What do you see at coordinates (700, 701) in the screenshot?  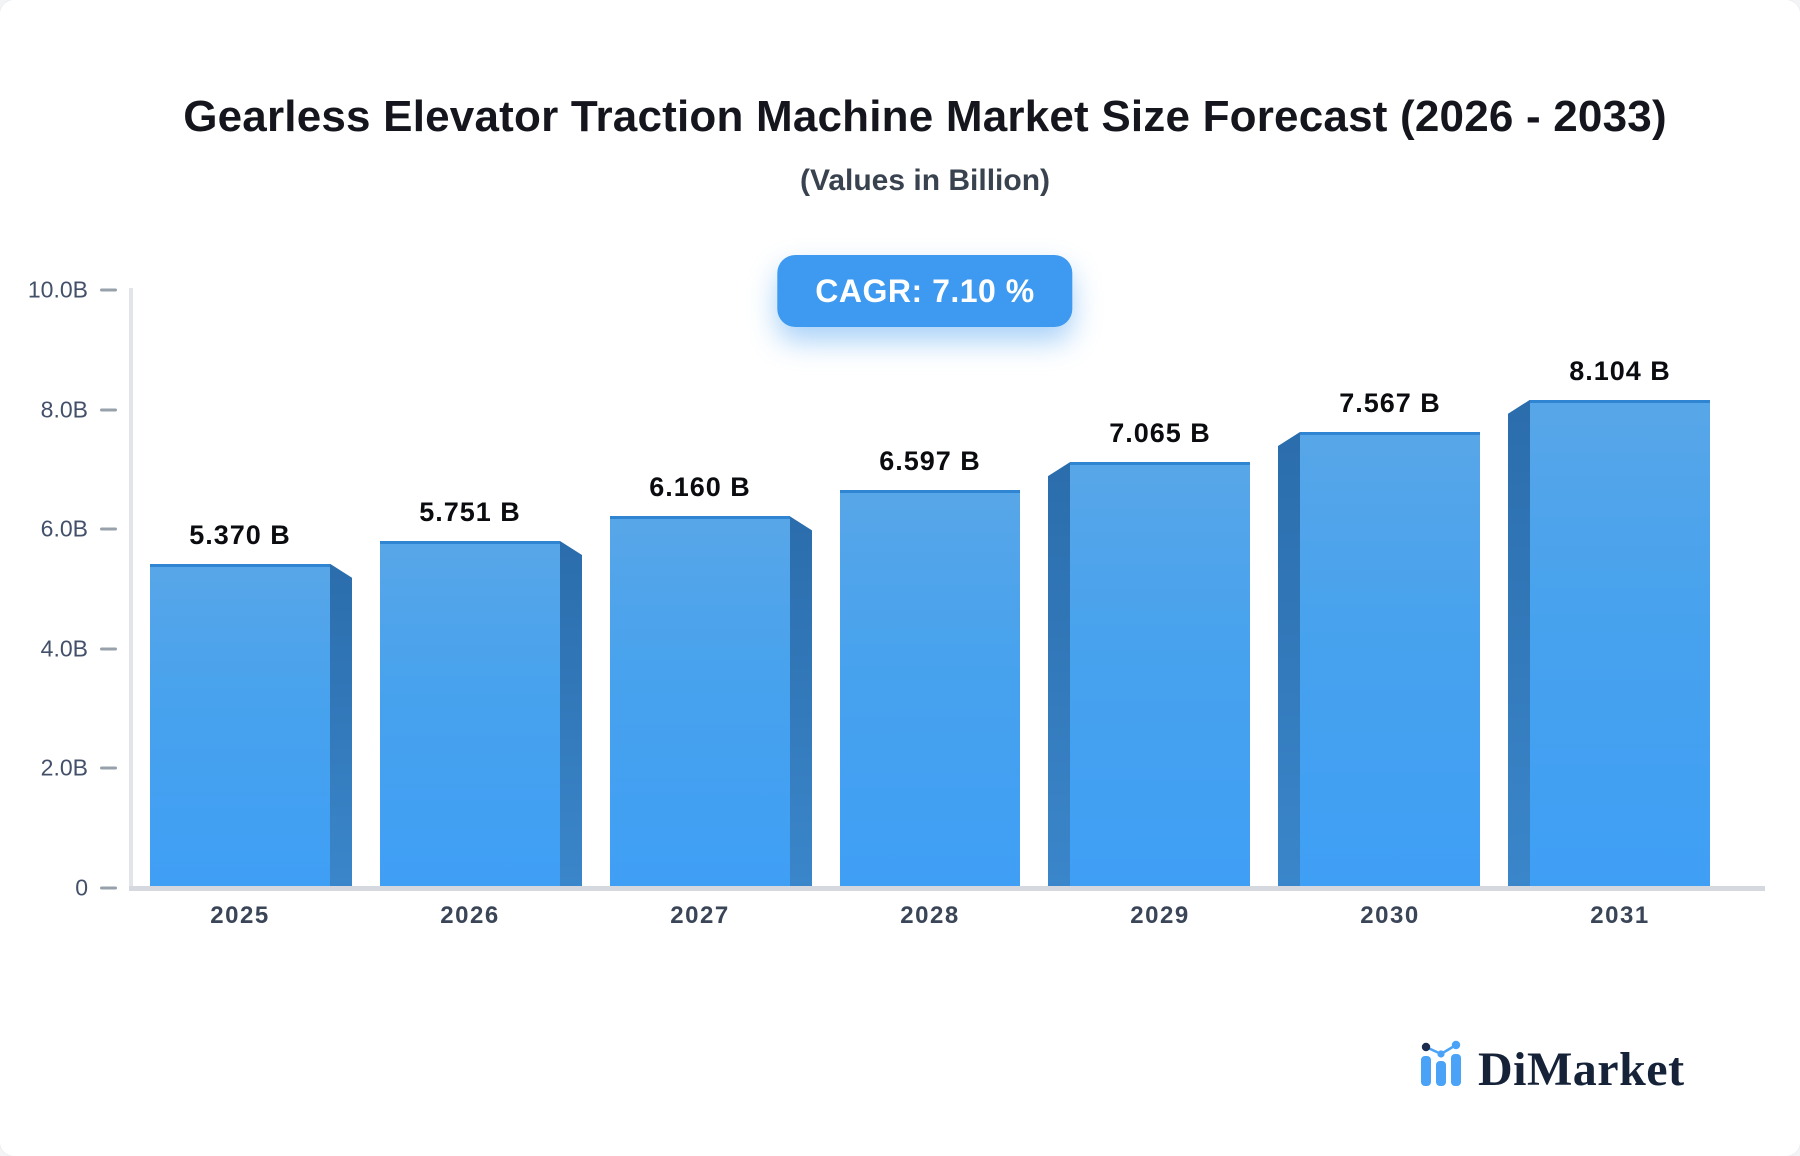 I see `bar-2027` at bounding box center [700, 701].